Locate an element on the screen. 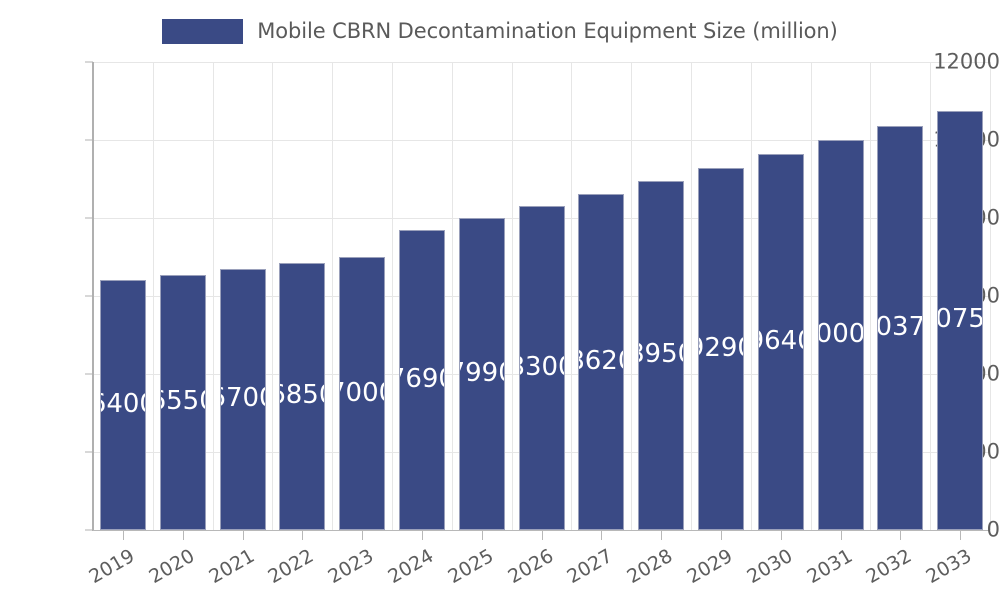 This screenshot has height=600, width=1000. bar: 8300 is located at coordinates (541, 368).